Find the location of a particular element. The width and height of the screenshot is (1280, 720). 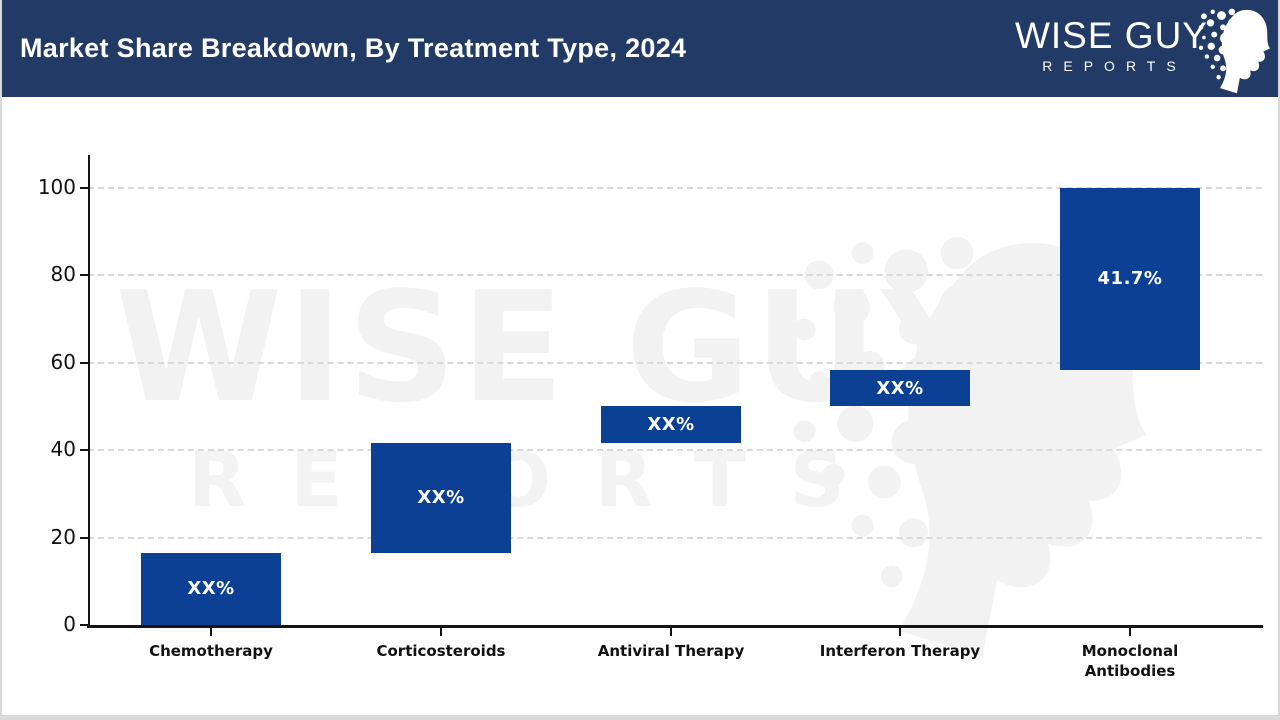

bar-value-label: 41.7% is located at coordinates (1130, 279).